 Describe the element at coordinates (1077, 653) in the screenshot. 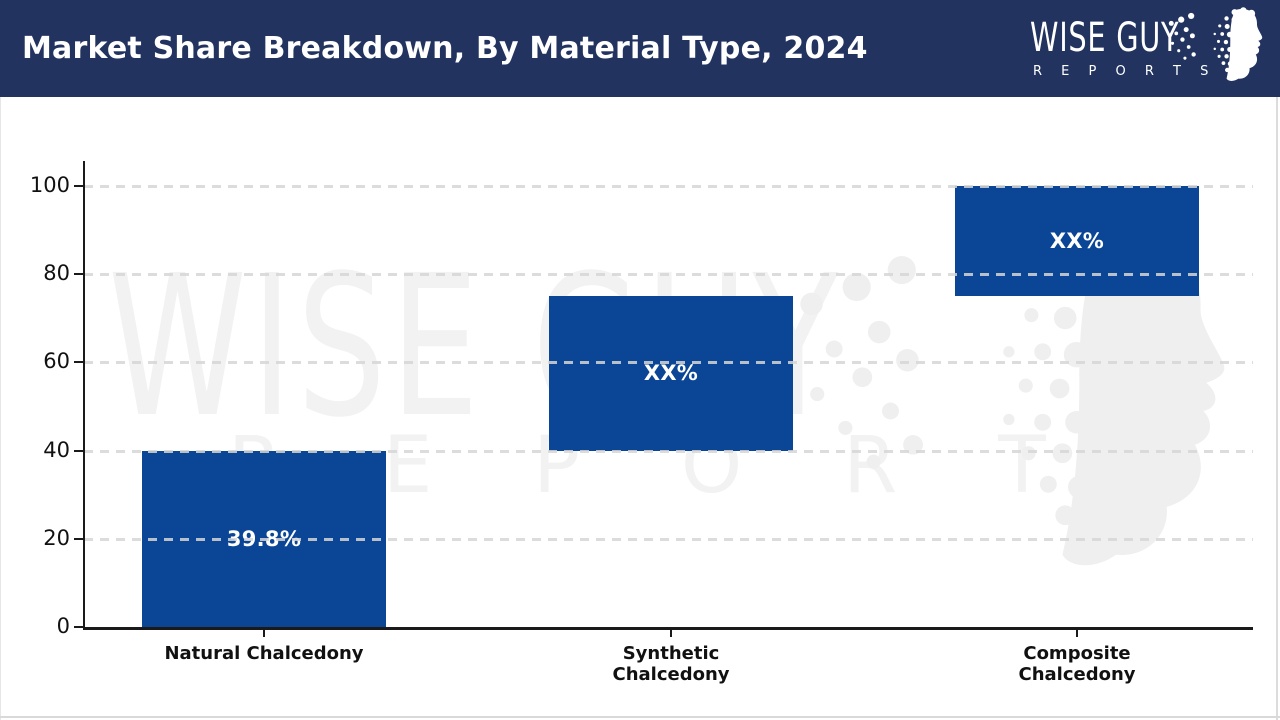

I see `x-tick-label-line: Composite` at that location.